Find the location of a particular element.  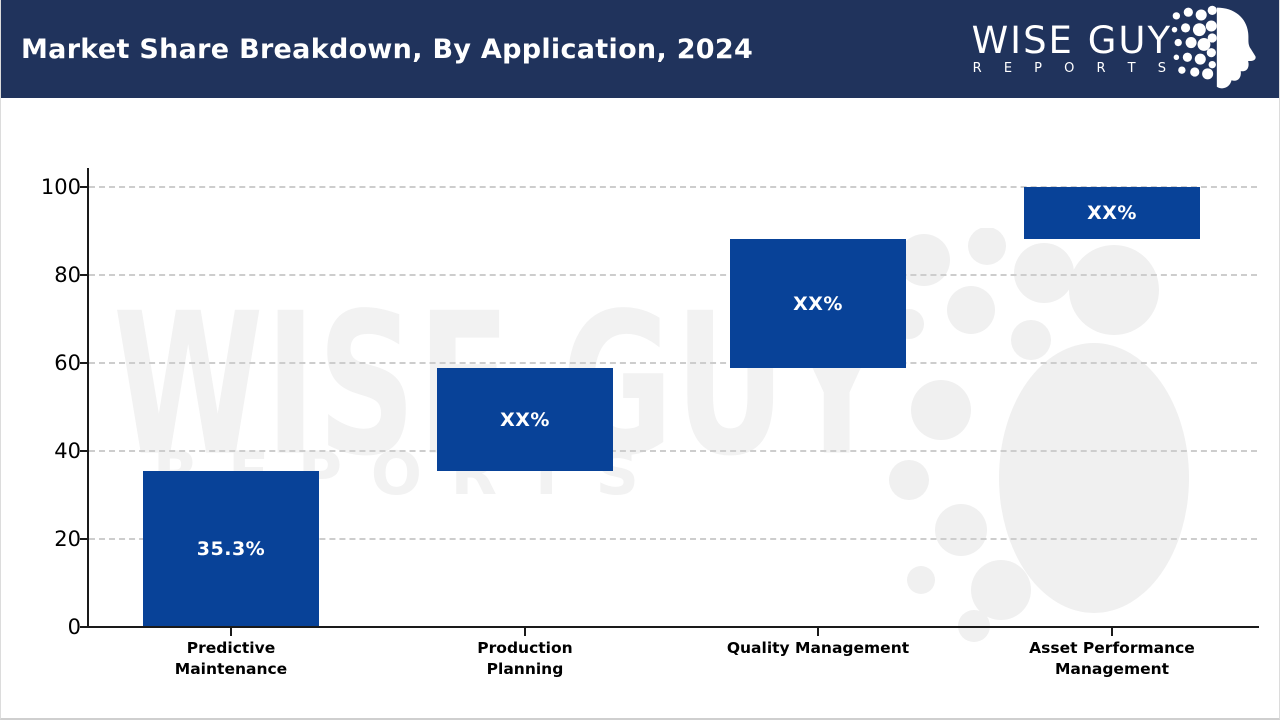

x-label-line: Quality Management is located at coordinates (818, 648).